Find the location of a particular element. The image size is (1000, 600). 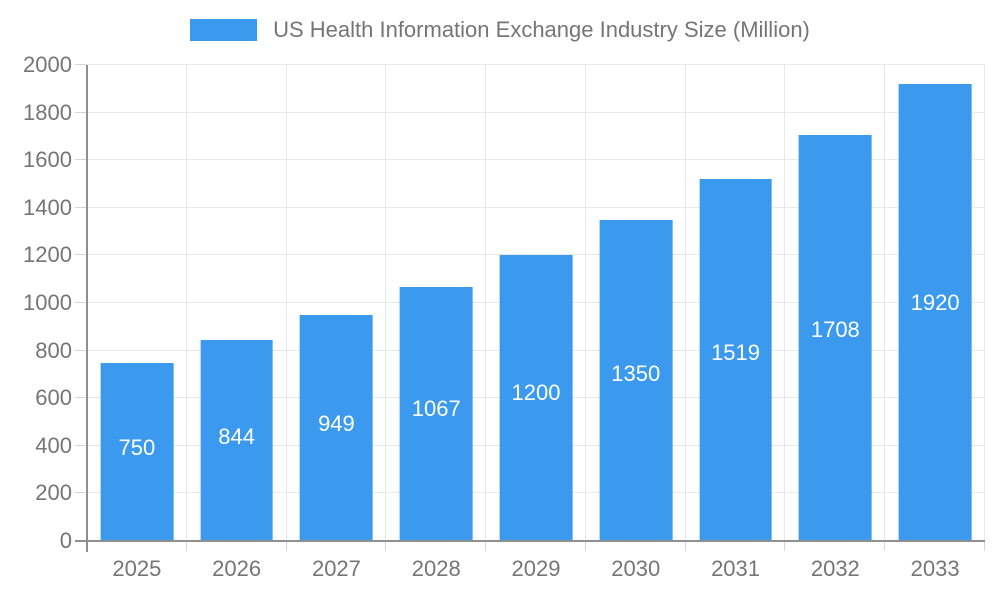

x-tick-label: 2027 is located at coordinates (336, 568).